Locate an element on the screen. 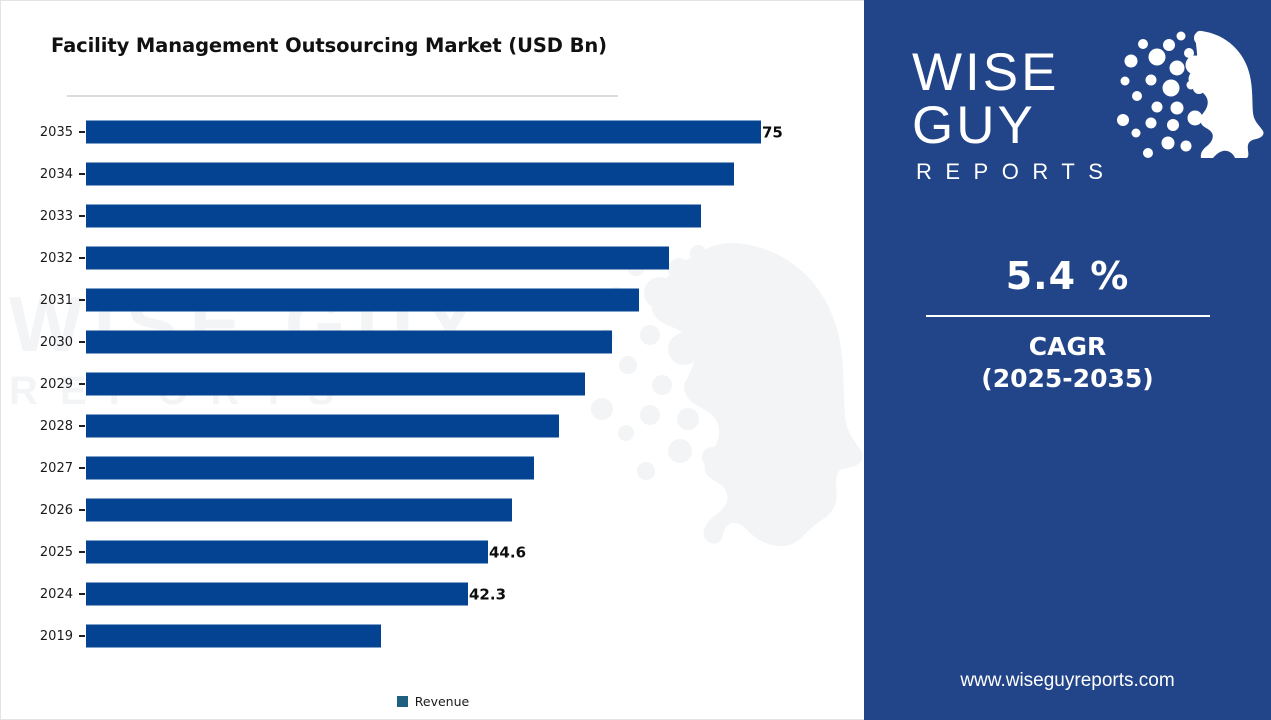 This screenshot has width=1271, height=720. chart-row: 2025 44.6 is located at coordinates (432, 552).